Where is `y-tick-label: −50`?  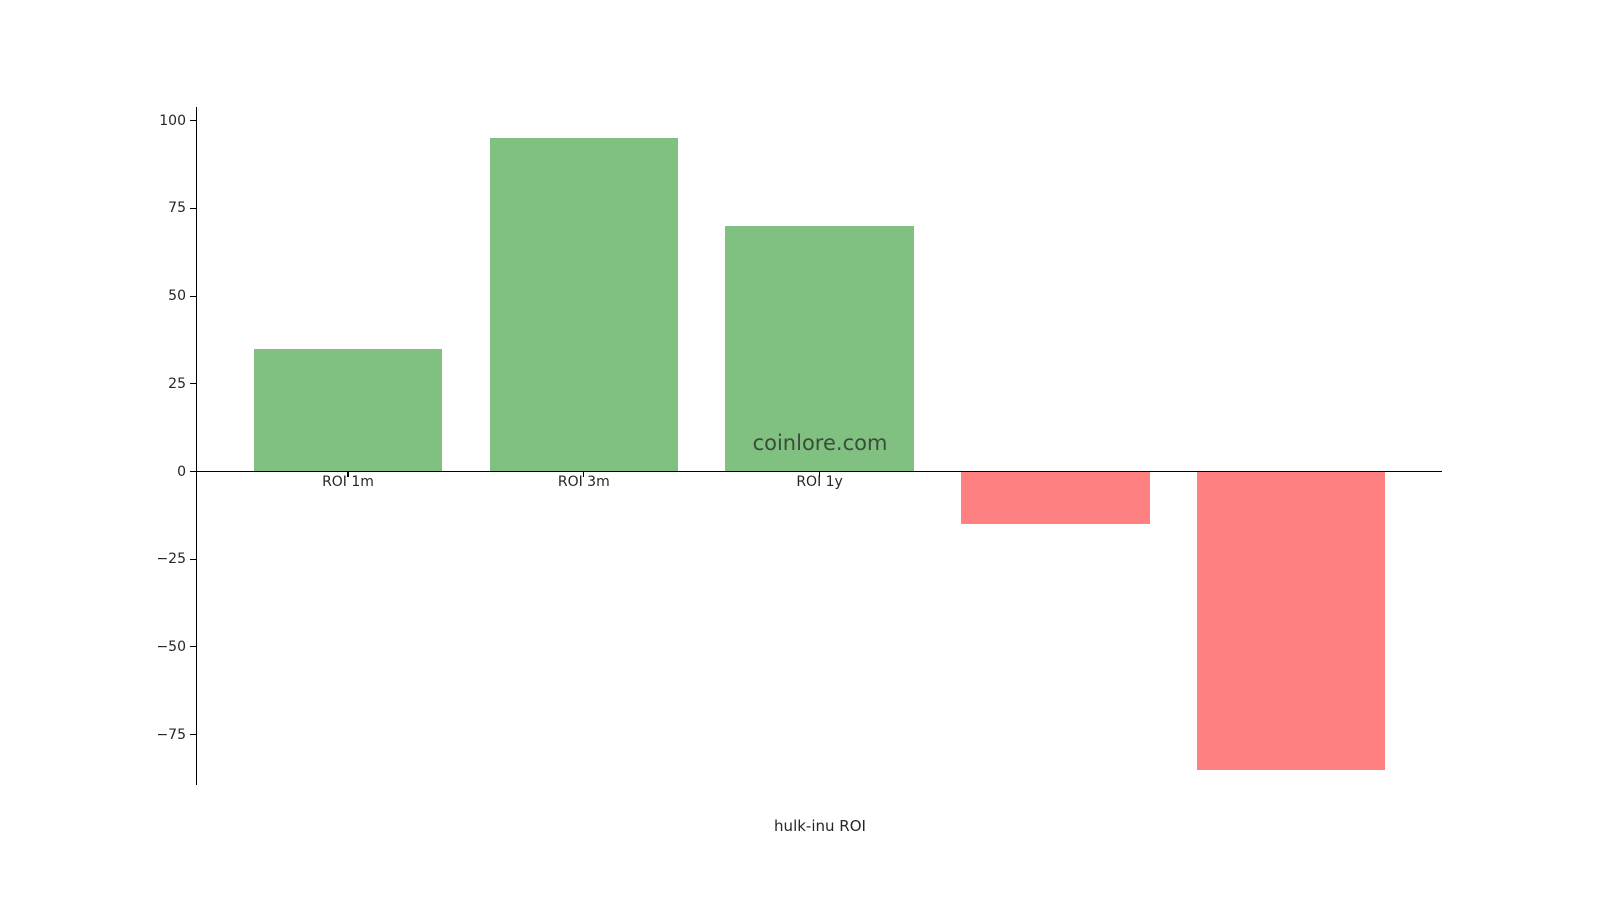 y-tick-label: −50 is located at coordinates (171, 646).